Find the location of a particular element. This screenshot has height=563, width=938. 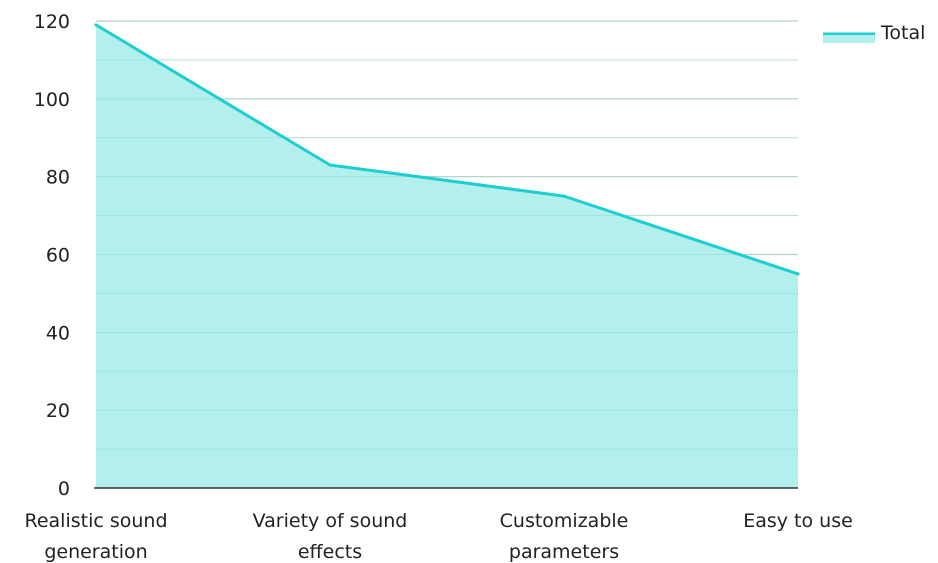

x-category-label-line: generation is located at coordinates (95, 552).